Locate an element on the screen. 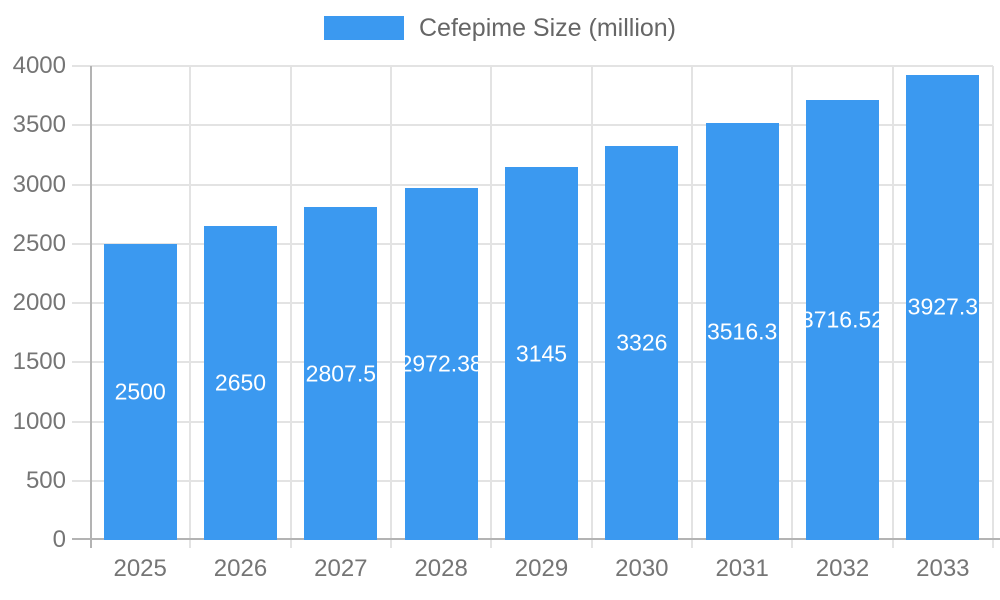  x-axis-label: 2028 is located at coordinates (441, 568).